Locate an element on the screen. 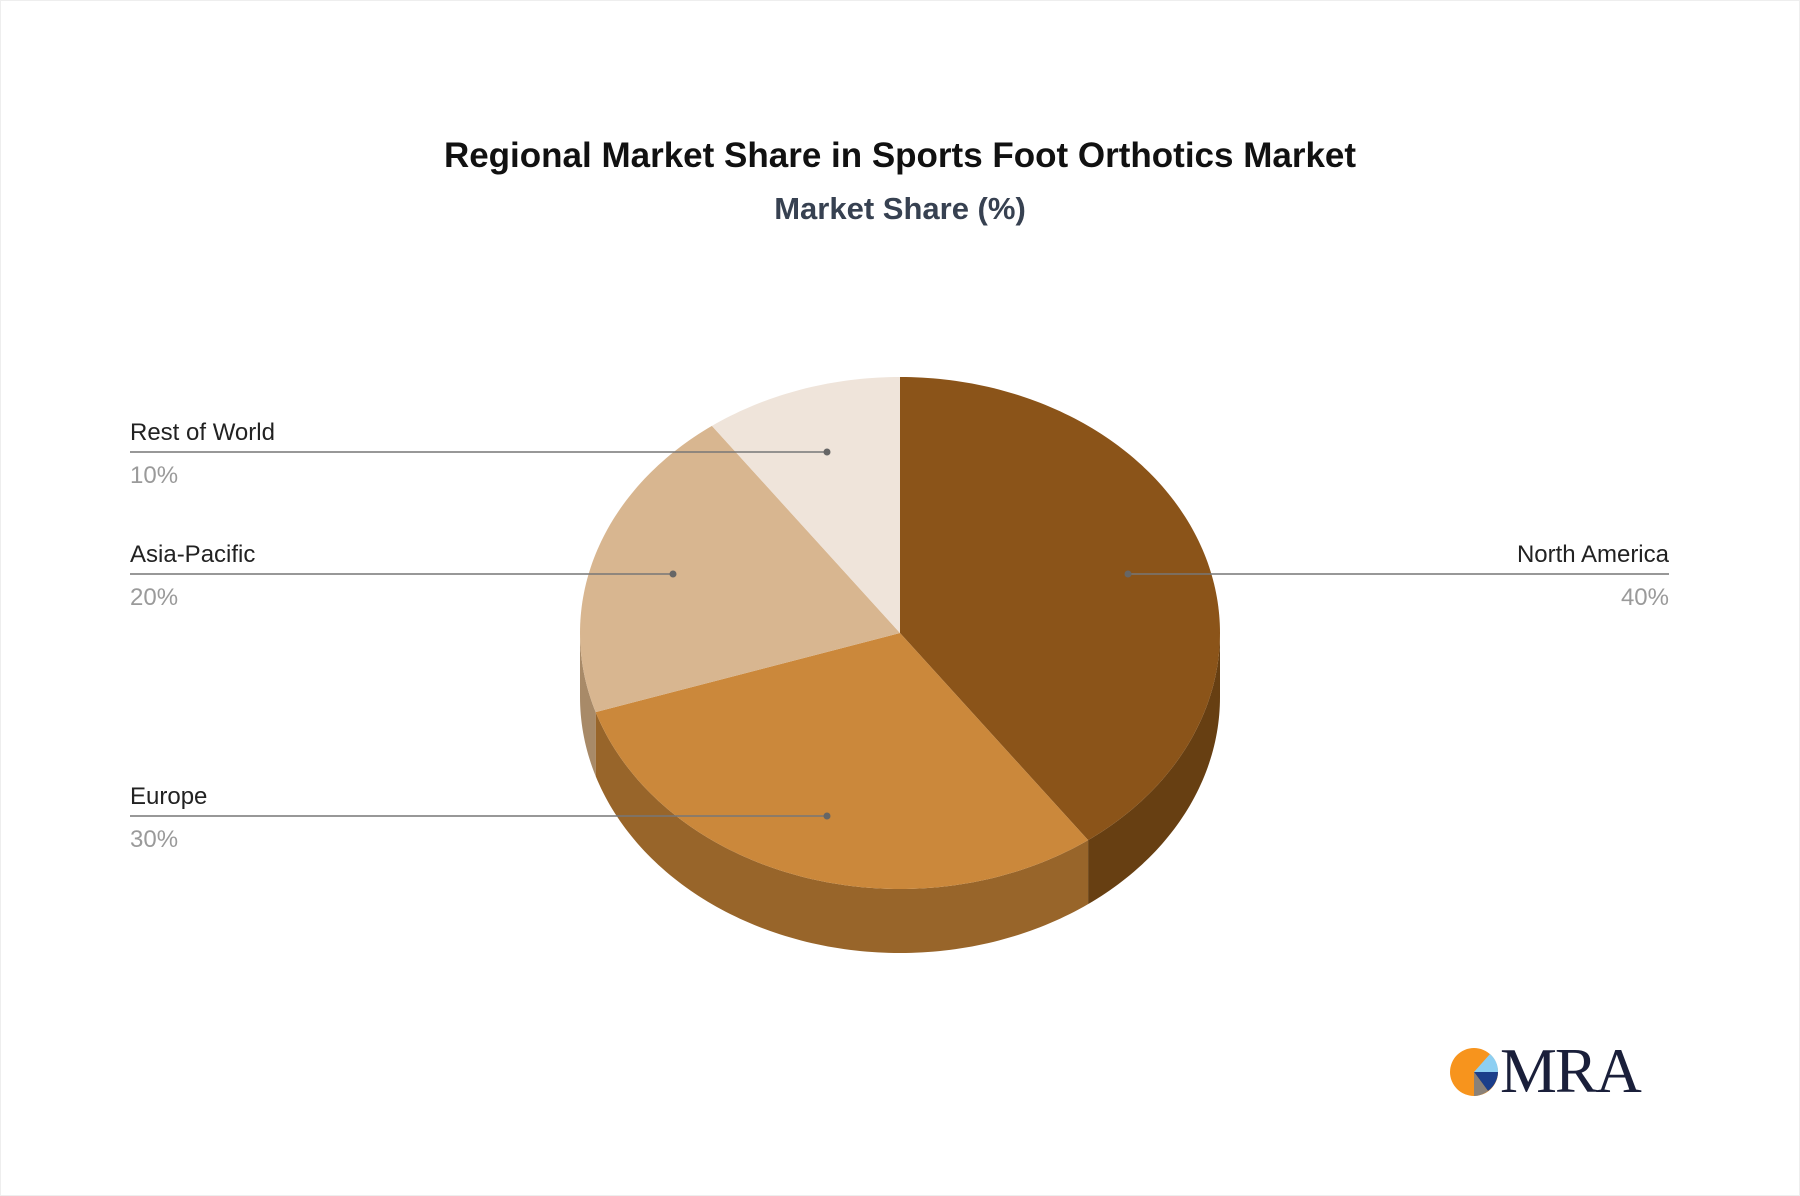 This screenshot has height=1196, width=1800. slice-label-rest-of-world: Rest of World is located at coordinates (202, 432).